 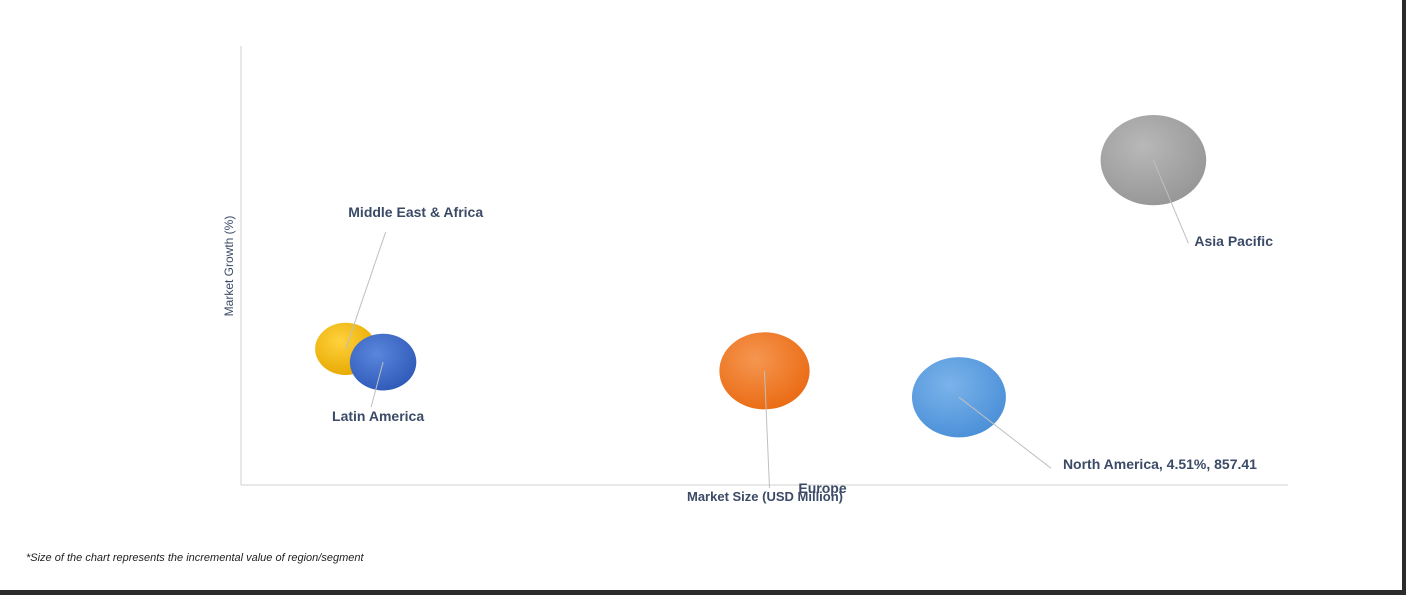 I want to click on data-label-middle-east-africa: Middle East & Africa, so click(x=415, y=212).